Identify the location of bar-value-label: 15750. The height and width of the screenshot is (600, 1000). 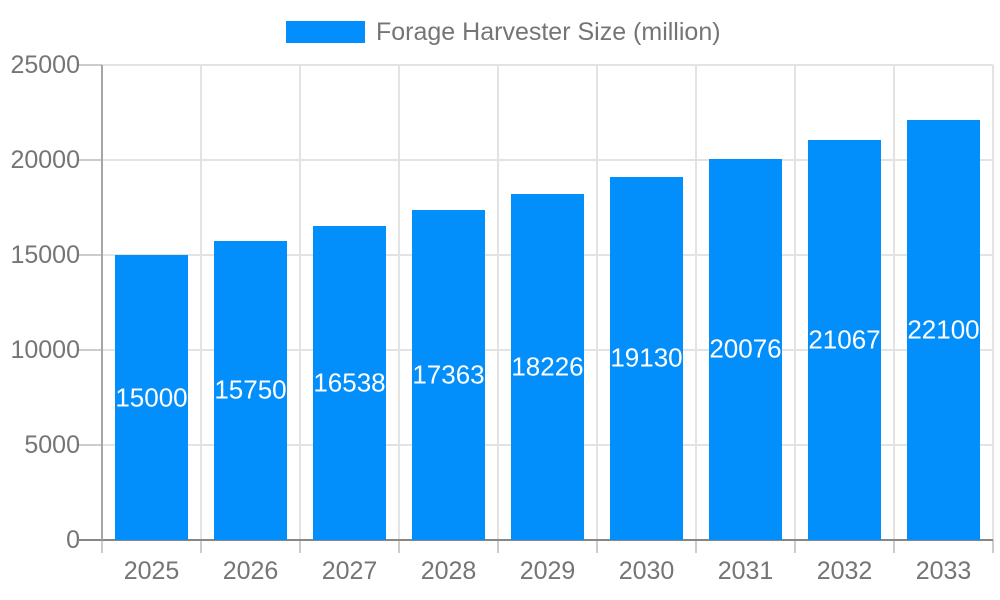
(250, 389).